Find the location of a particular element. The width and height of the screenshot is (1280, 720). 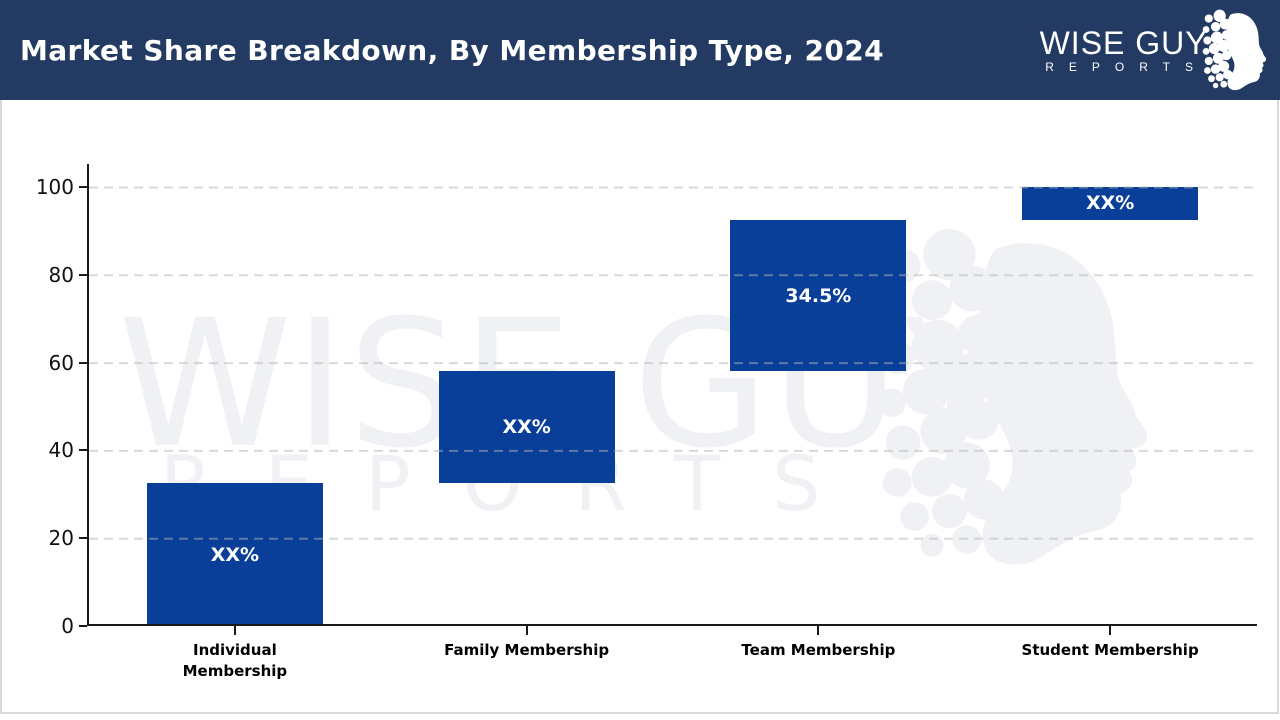

y-tick-label: 0 is located at coordinates (67, 626).